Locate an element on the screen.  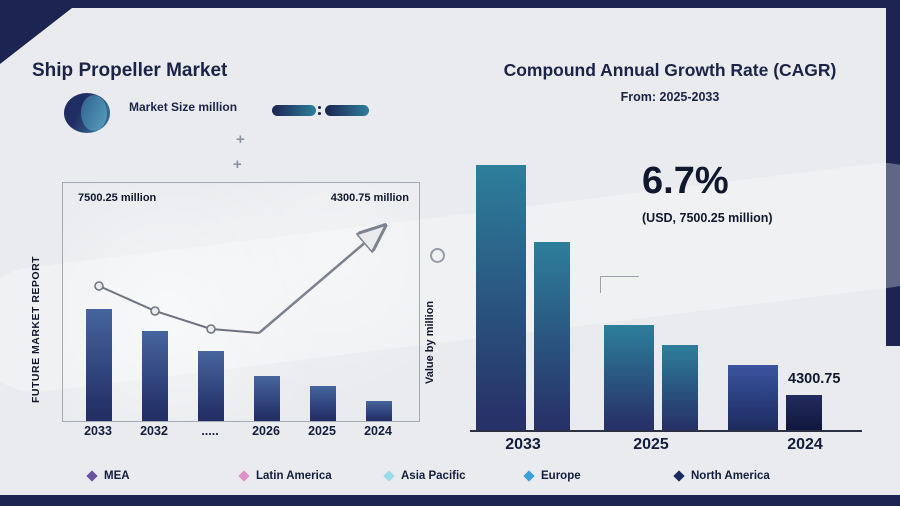
cagr-value: 6.7% is located at coordinates (685, 181).